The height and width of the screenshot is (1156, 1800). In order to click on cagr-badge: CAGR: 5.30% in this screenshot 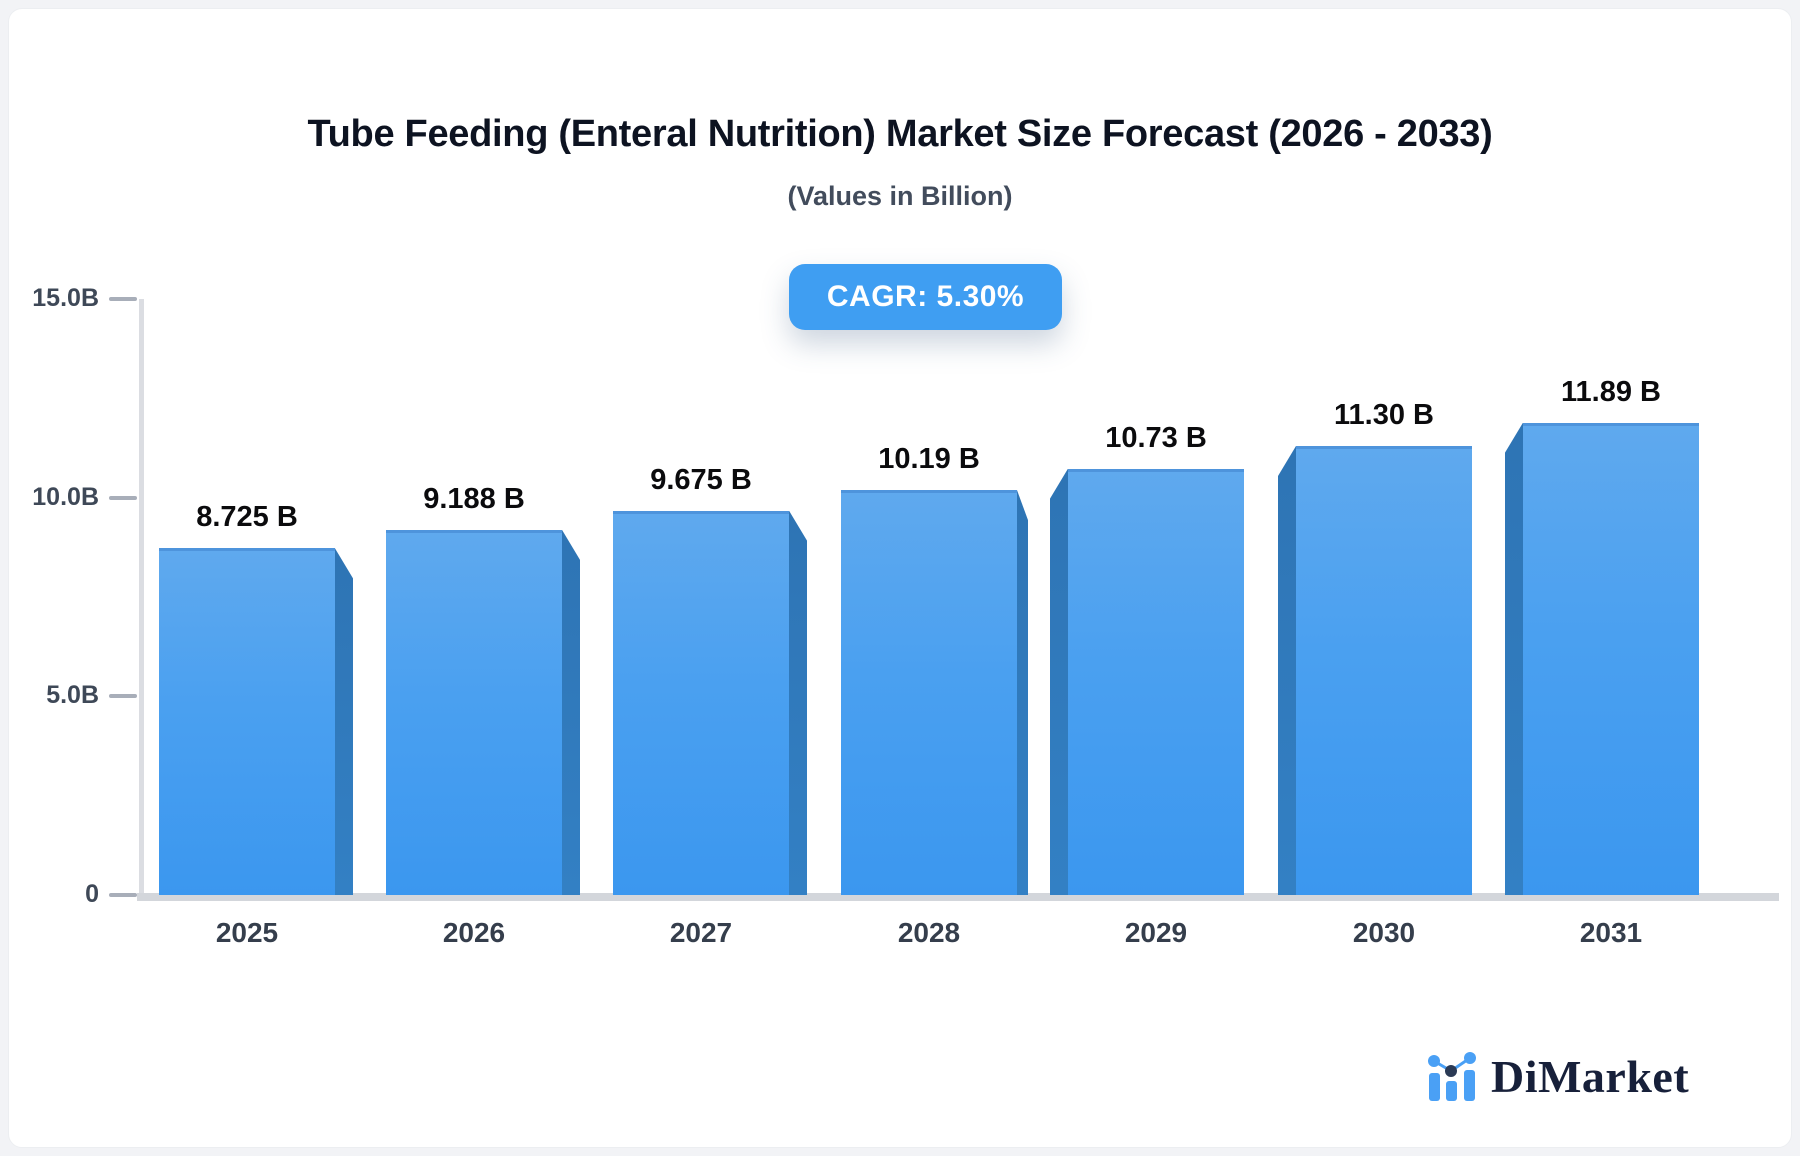, I will do `click(925, 297)`.